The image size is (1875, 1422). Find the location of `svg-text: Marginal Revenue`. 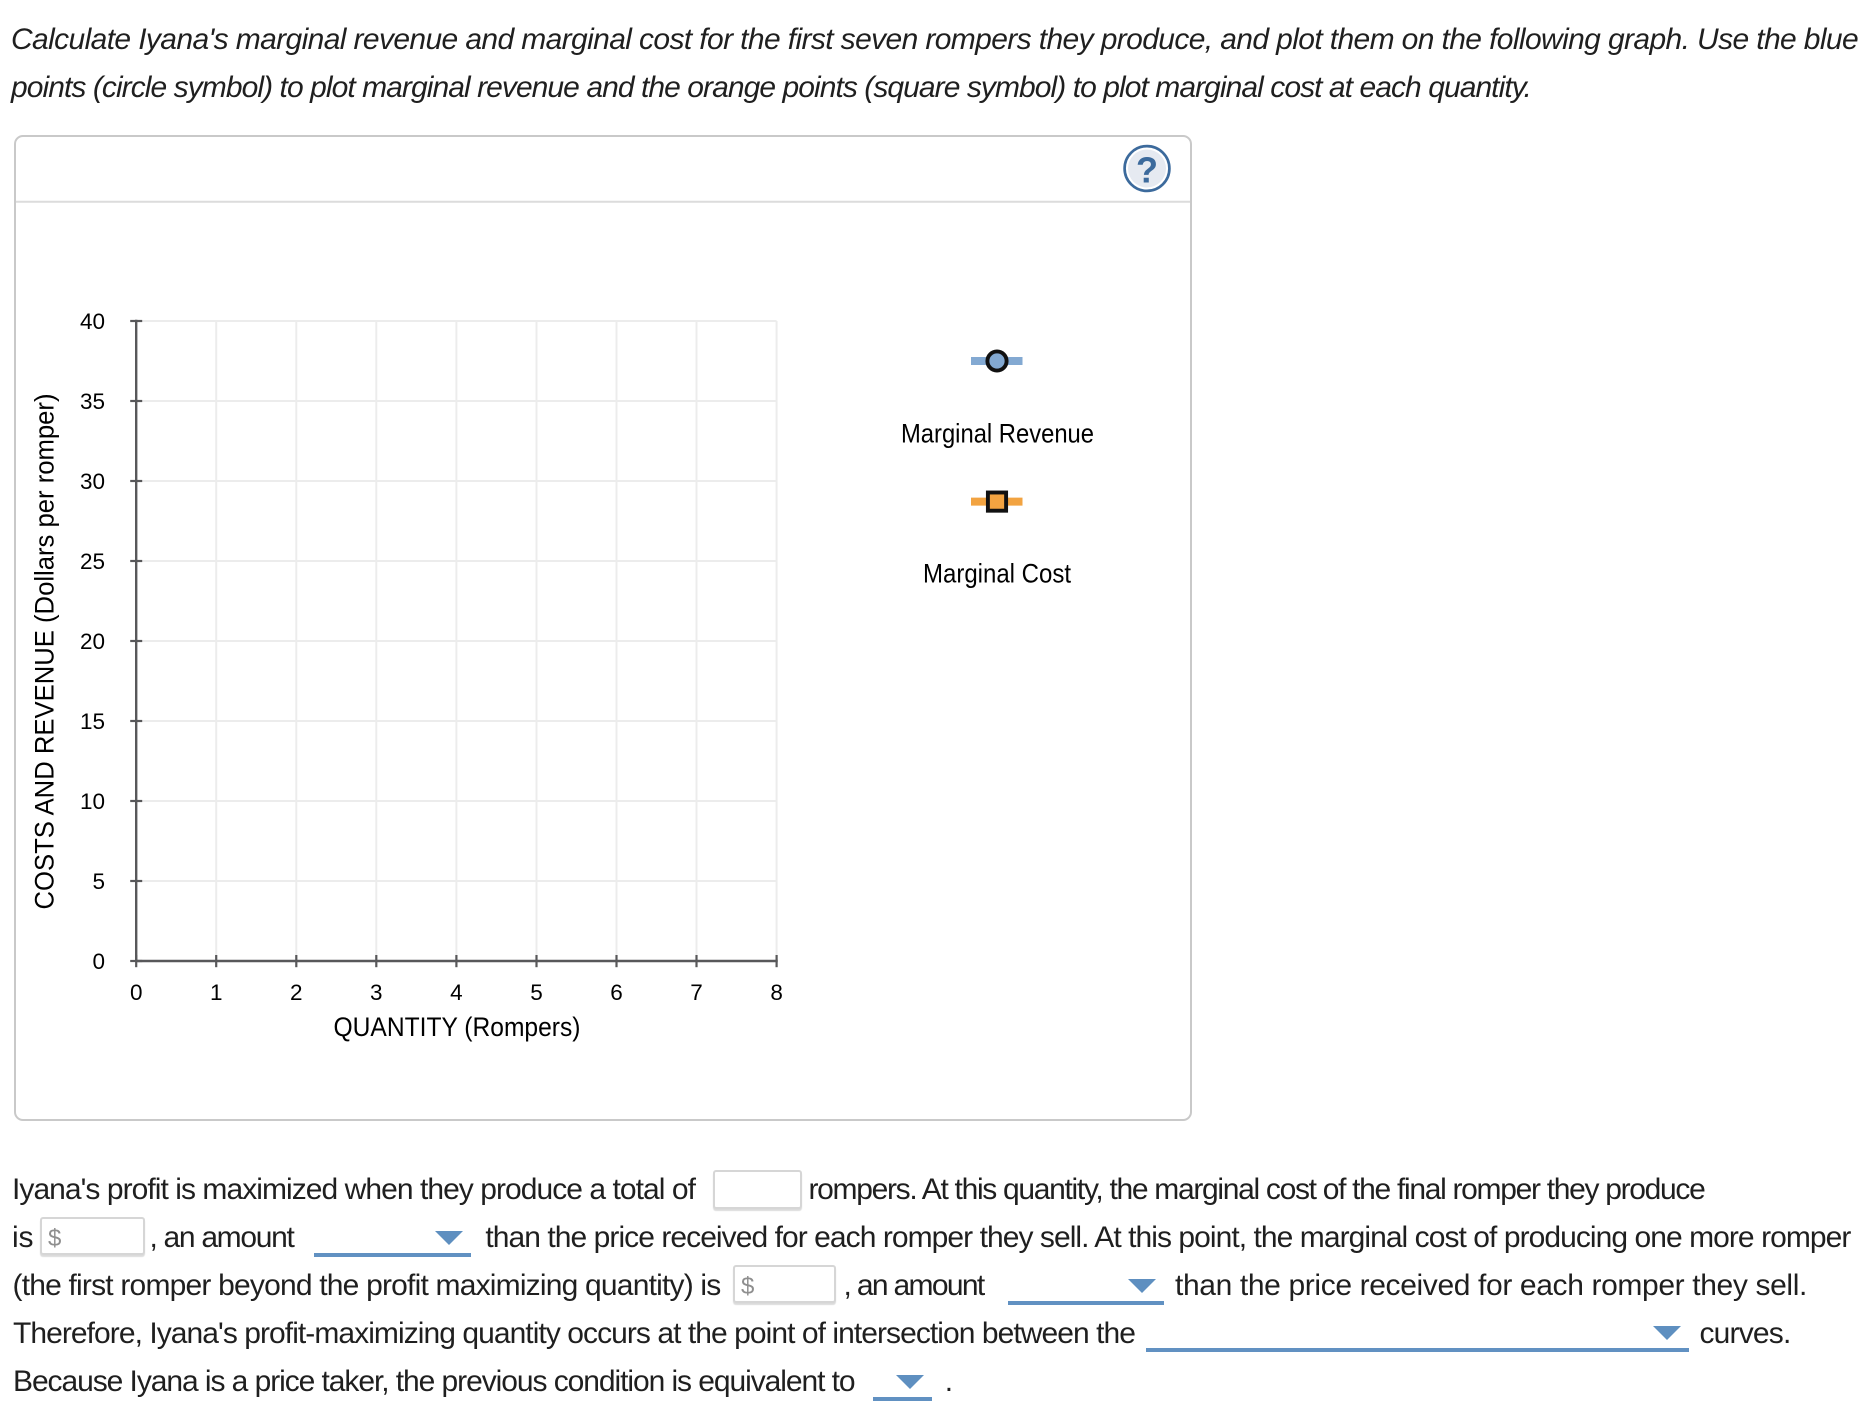

svg-text: Marginal Revenue is located at coordinates (997, 434).